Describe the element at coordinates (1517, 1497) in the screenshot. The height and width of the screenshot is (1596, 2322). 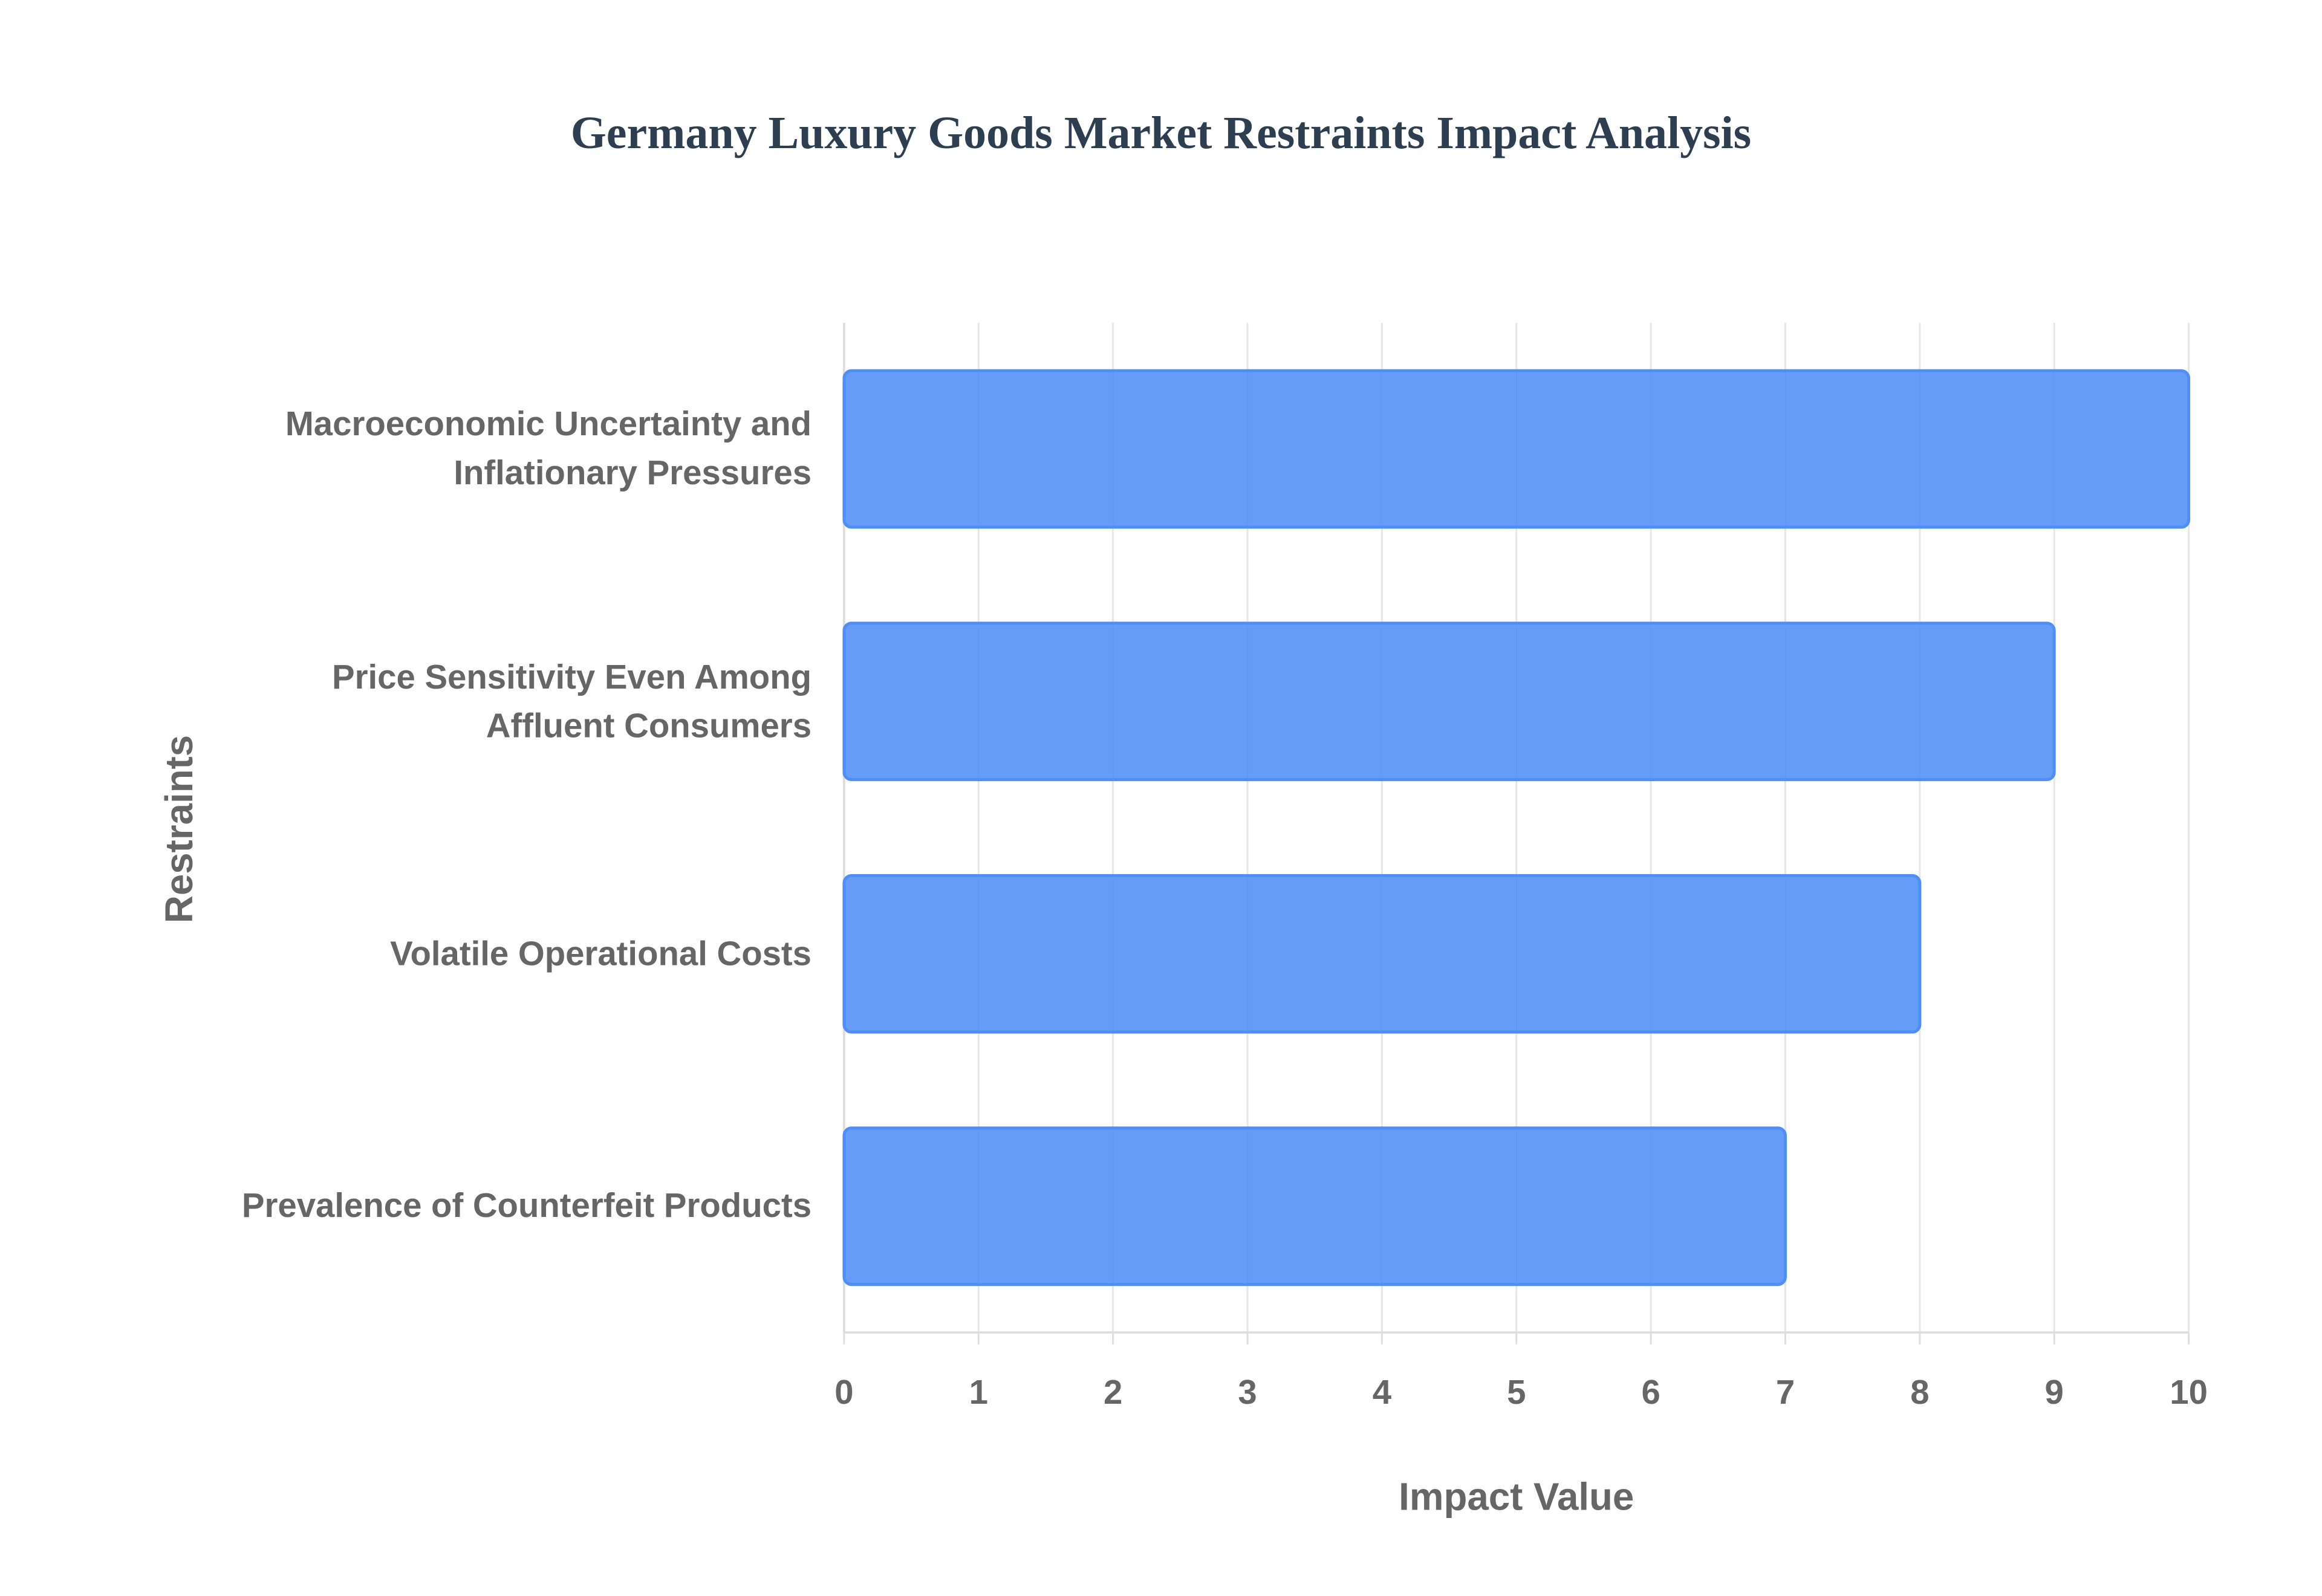
I see `x-axis-title: Impact Value` at that location.